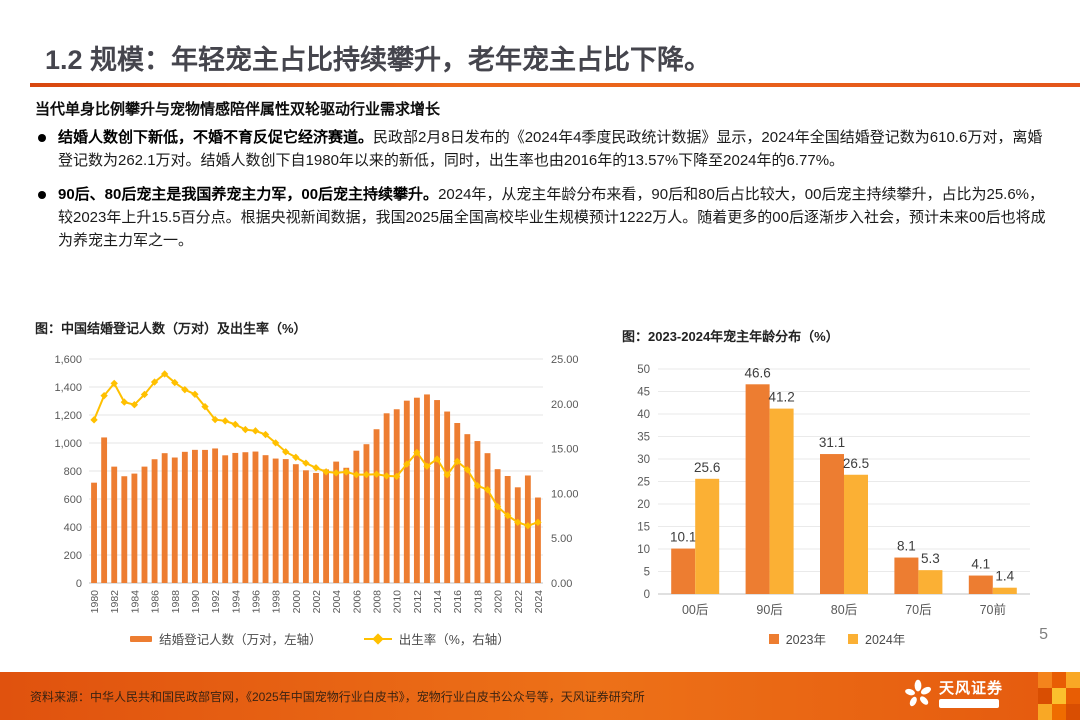 The image size is (1080, 720). I want to click on page-number: 5, so click(1043, 634).